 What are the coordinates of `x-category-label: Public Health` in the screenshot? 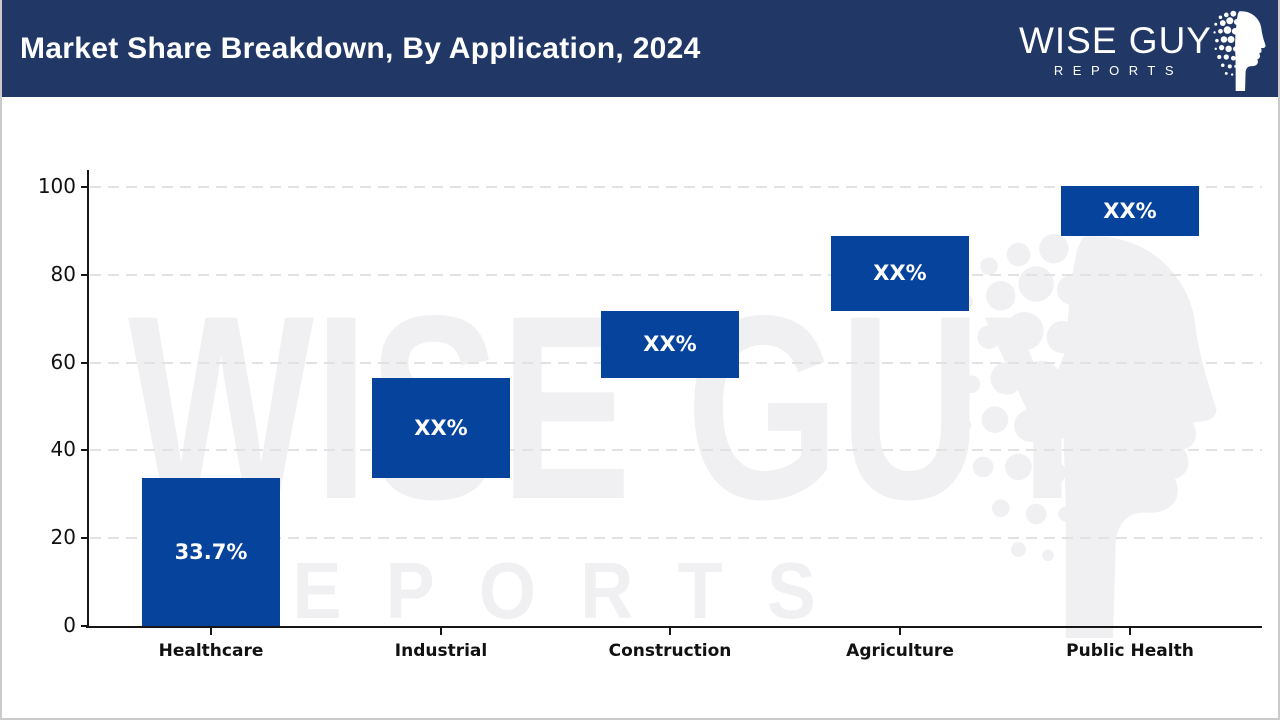 It's located at (1130, 651).